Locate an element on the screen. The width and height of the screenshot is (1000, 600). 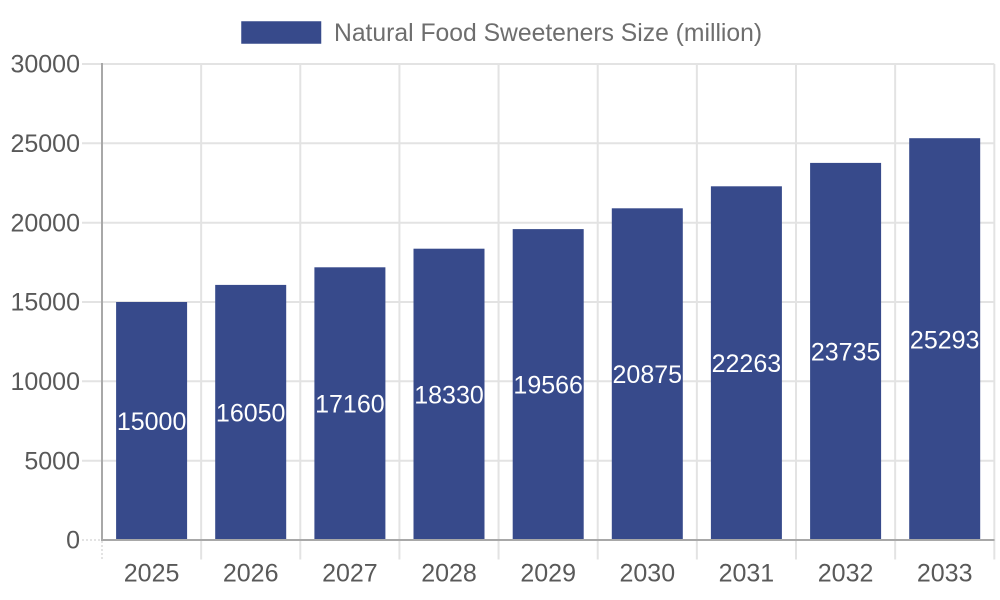
svg-text: 2025 is located at coordinates (152, 574).